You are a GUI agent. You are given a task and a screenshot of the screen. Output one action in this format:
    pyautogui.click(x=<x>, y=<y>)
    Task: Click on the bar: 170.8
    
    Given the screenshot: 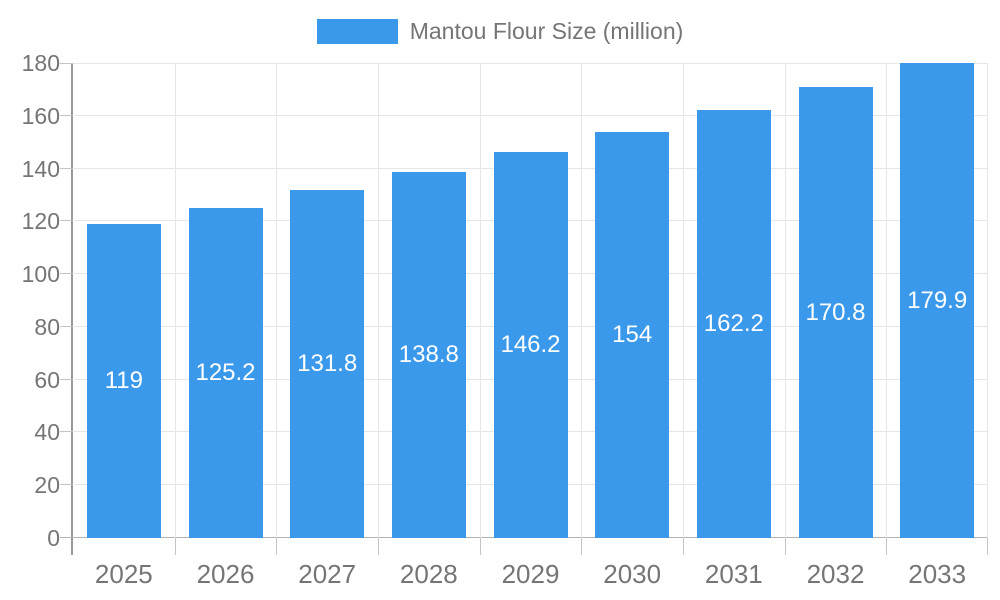 What is the action you would take?
    pyautogui.click(x=835, y=312)
    